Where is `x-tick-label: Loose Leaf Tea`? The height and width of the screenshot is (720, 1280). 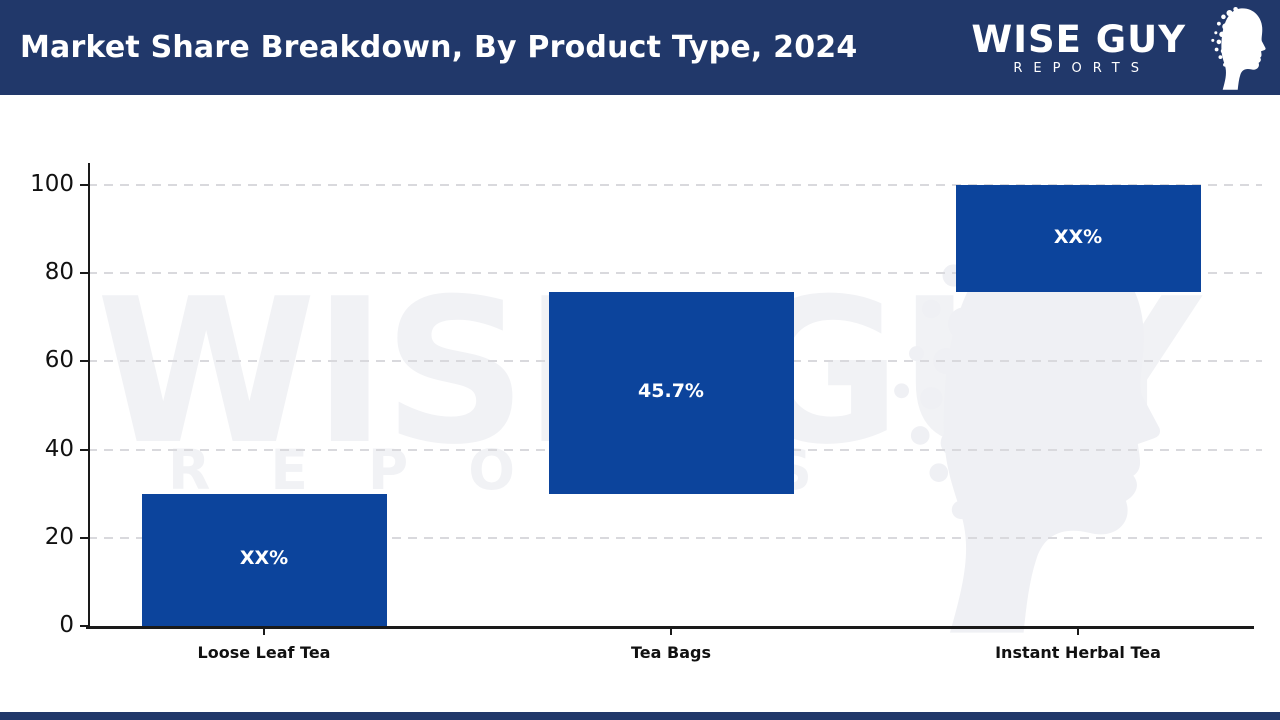
x-tick-label: Loose Leaf Tea is located at coordinates (264, 652).